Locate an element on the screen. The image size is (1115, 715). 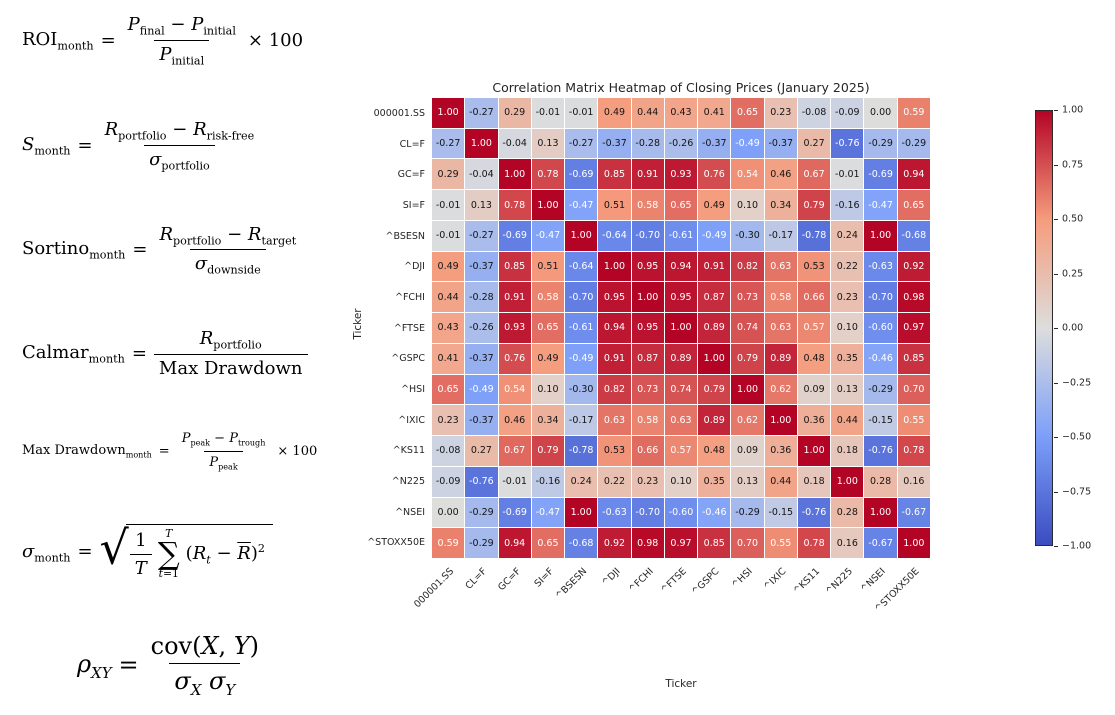
y-tick-label: ^FCHI is located at coordinates (409, 297).